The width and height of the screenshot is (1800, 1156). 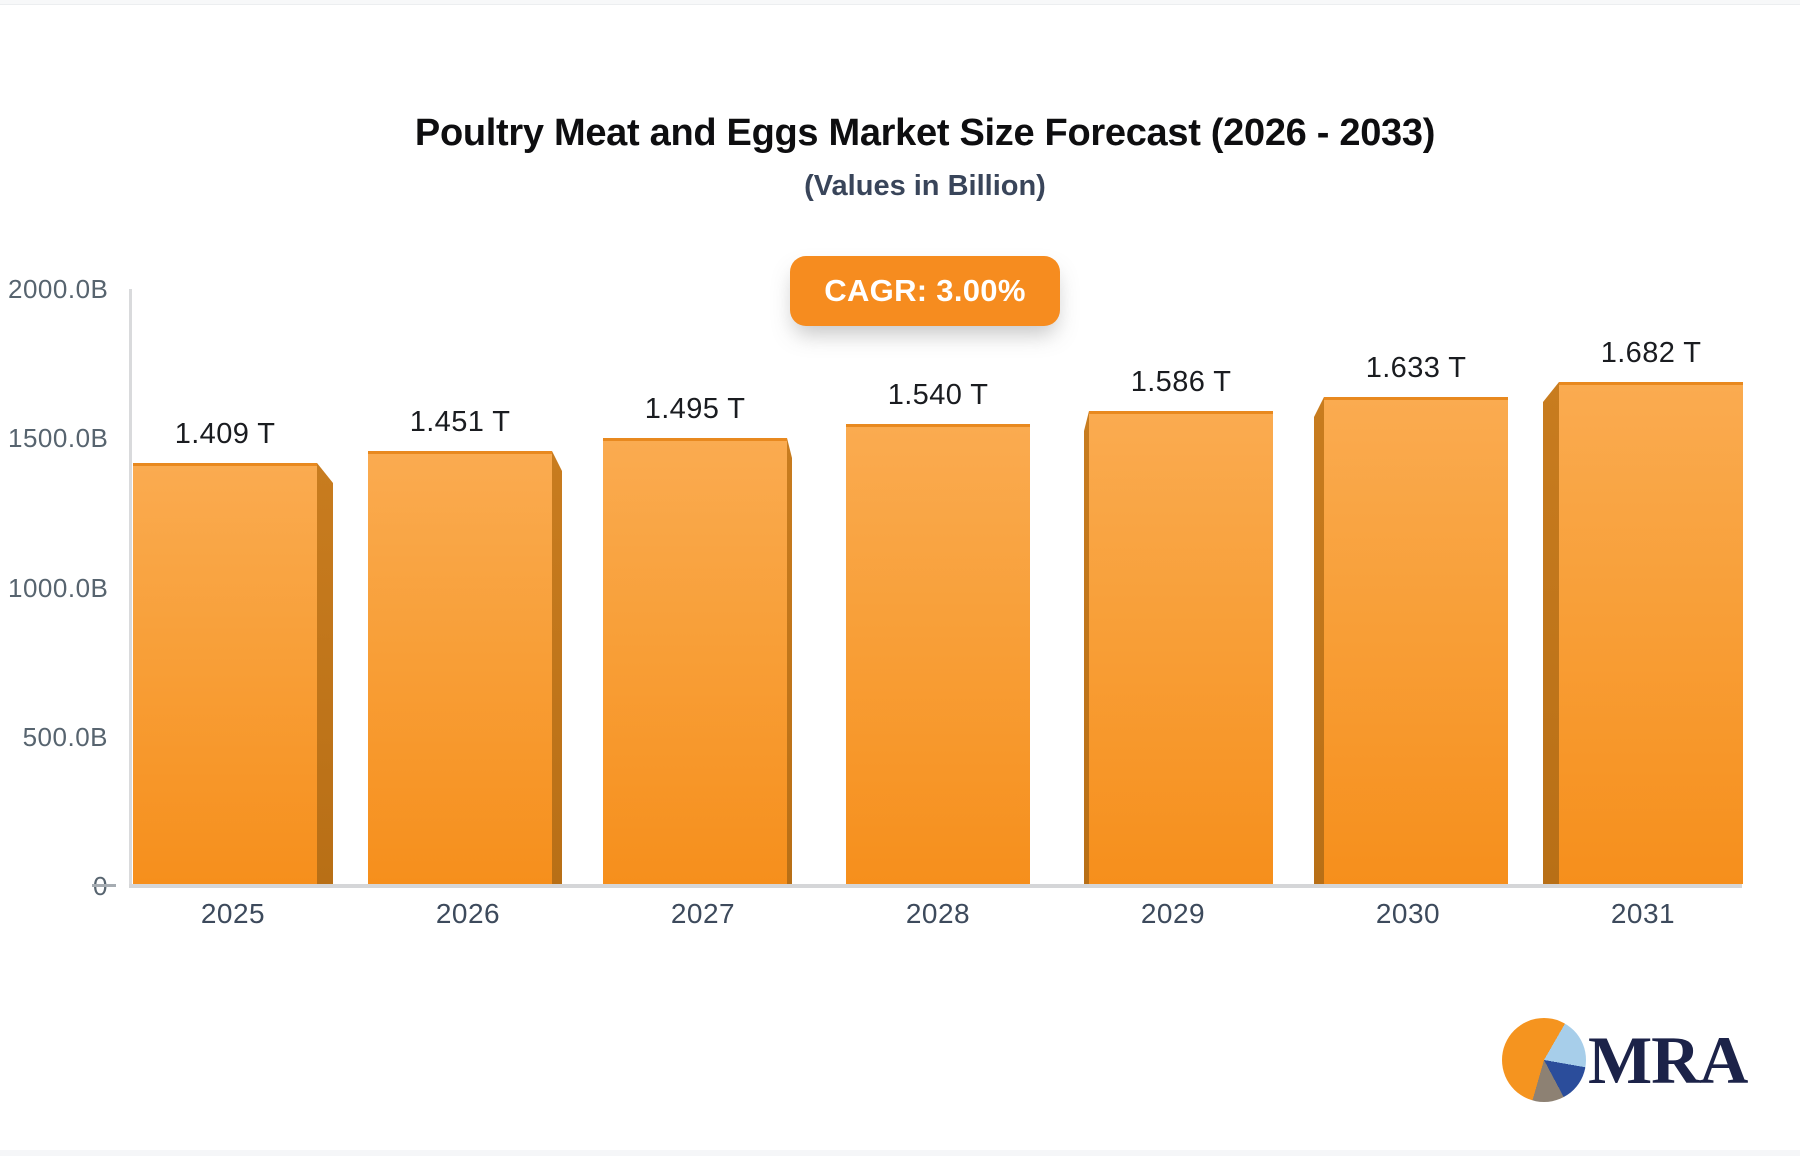 What do you see at coordinates (1651, 633) in the screenshot?
I see `bar-2031` at bounding box center [1651, 633].